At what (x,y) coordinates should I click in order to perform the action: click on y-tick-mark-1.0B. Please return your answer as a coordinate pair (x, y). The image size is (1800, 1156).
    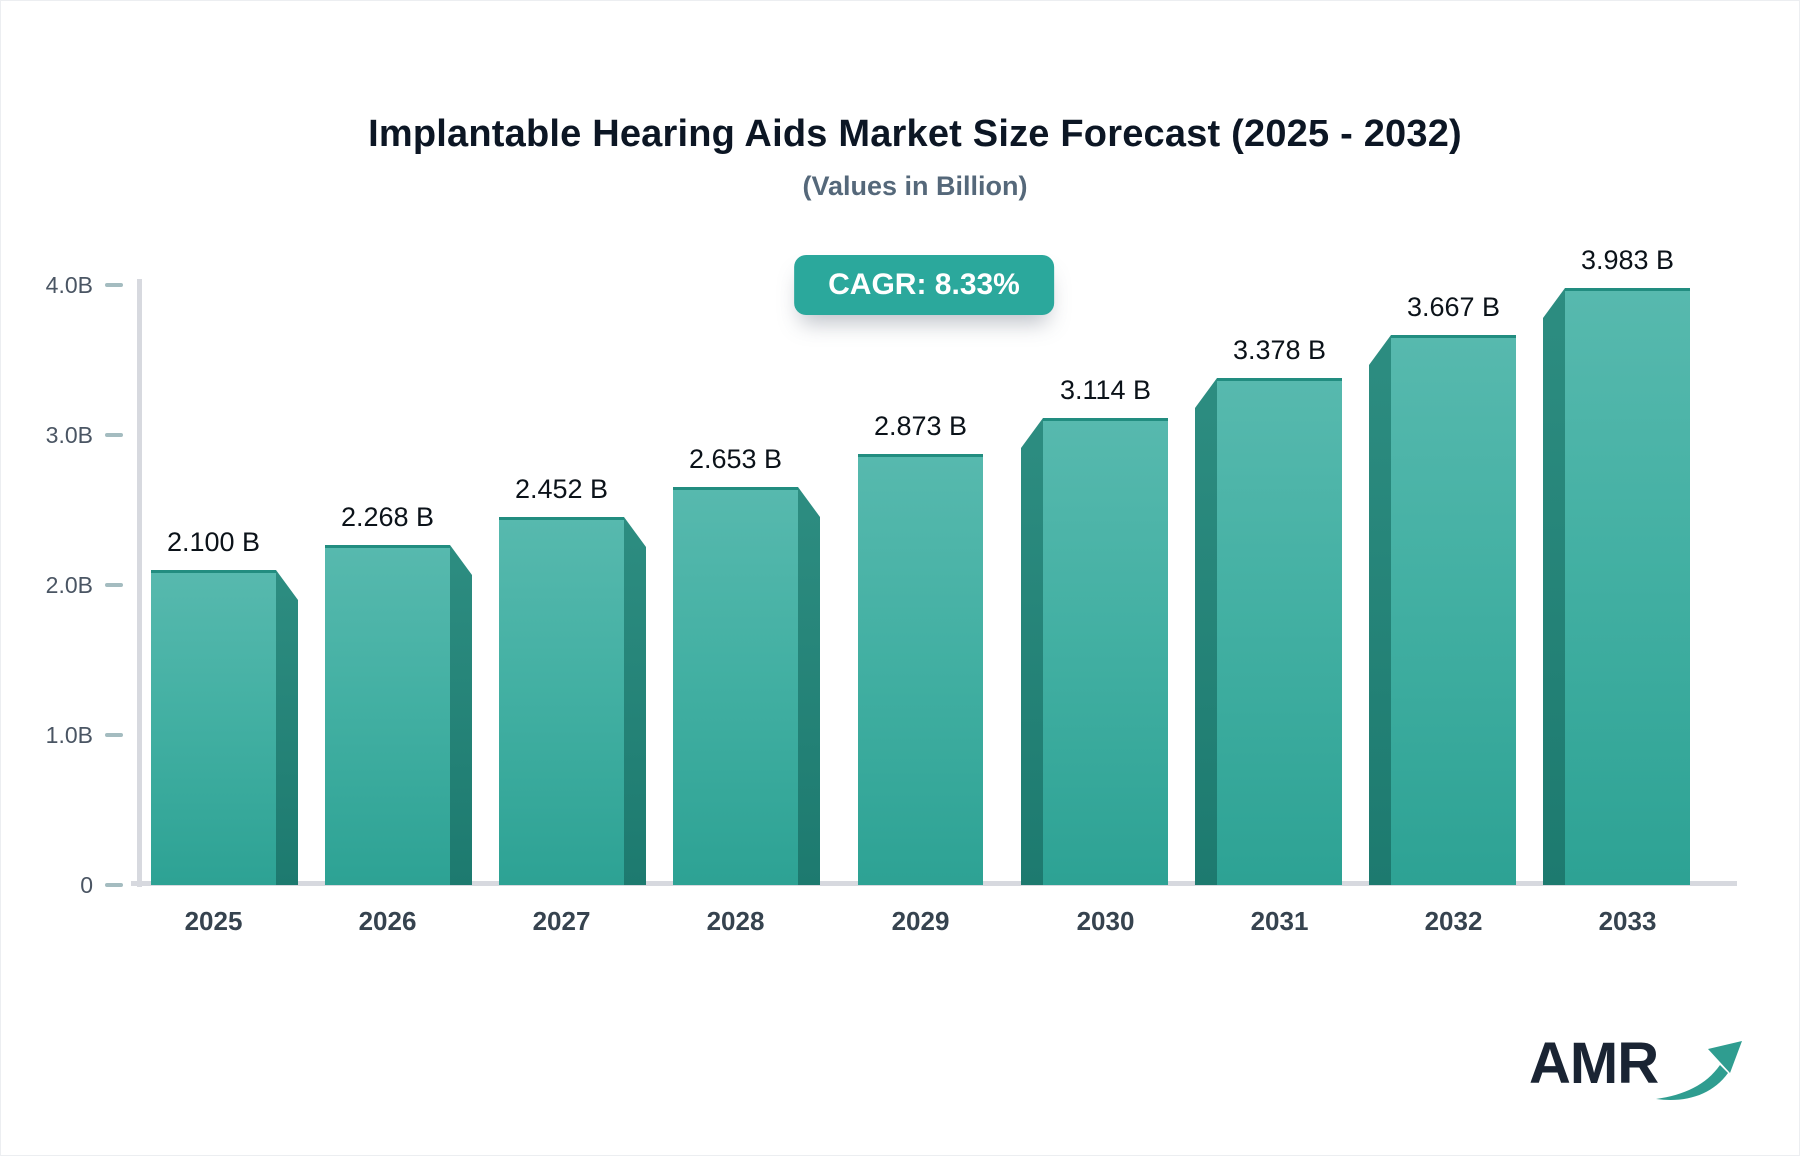
    Looking at the image, I should click on (114, 735).